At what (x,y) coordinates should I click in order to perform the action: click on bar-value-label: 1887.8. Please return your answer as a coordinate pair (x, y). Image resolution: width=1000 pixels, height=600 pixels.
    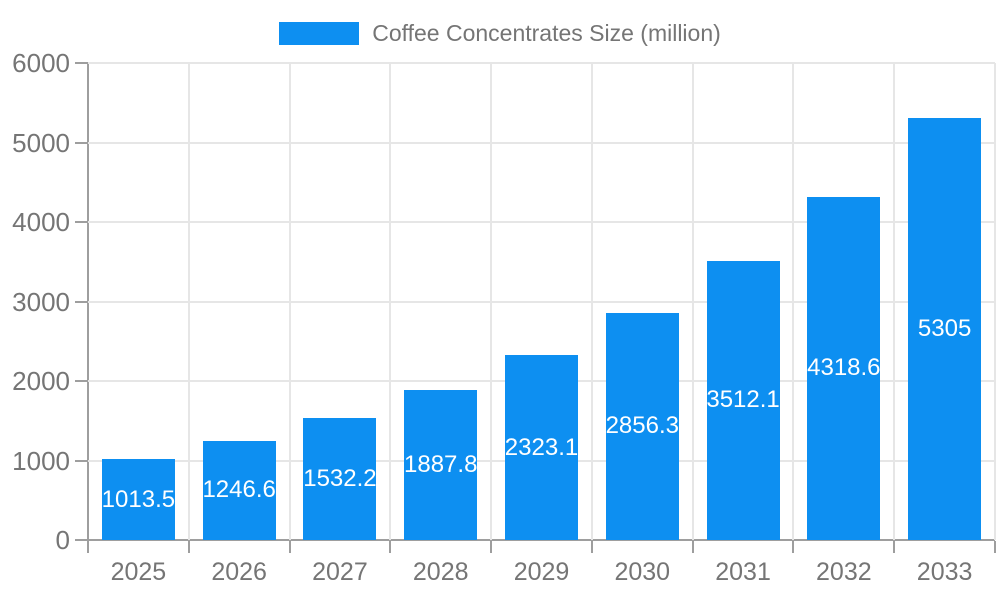
    Looking at the image, I should click on (441, 464).